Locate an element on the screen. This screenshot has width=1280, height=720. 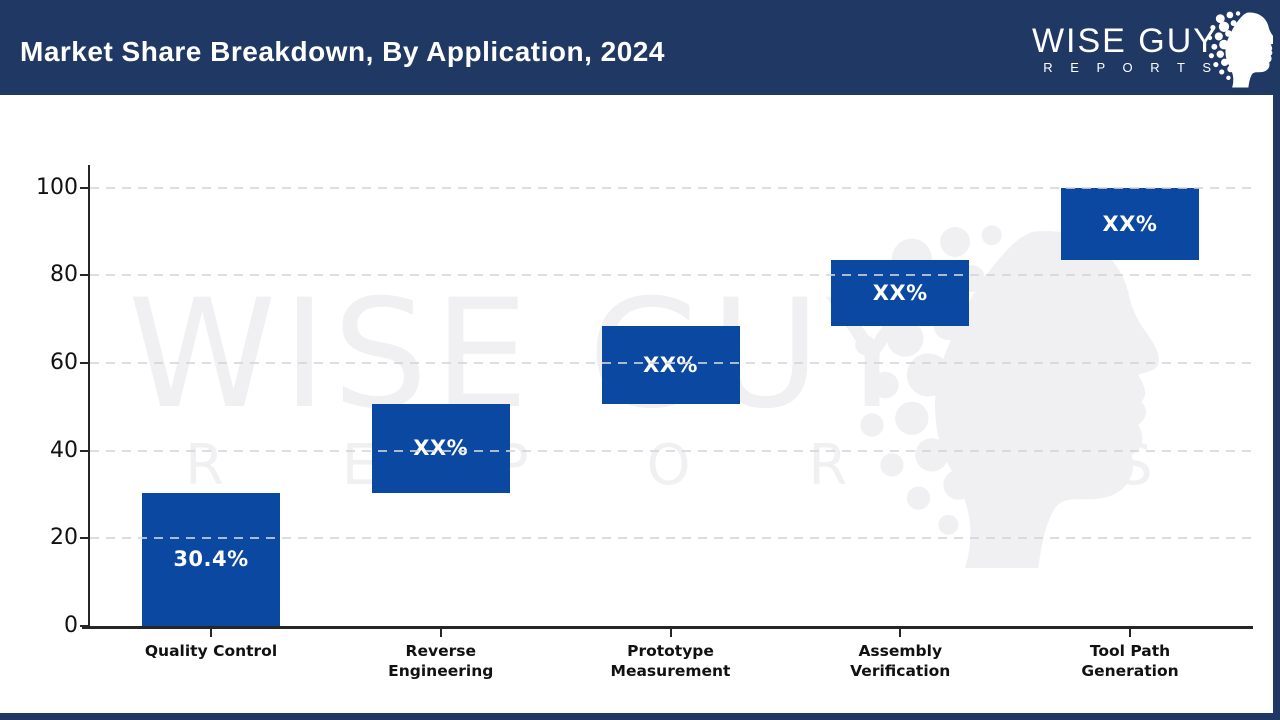
bar-tool-path-generation: XX% is located at coordinates (1130, 223).